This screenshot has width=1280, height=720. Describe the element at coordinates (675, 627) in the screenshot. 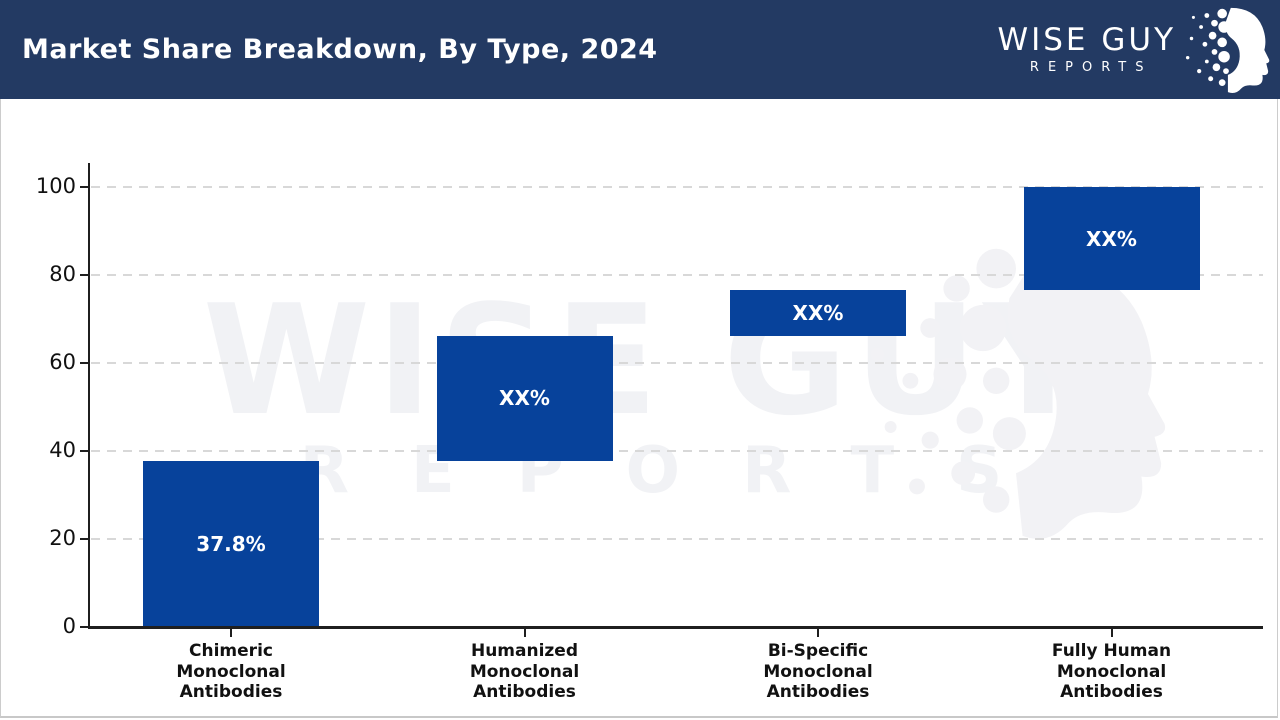

I see `x-axis-line` at that location.